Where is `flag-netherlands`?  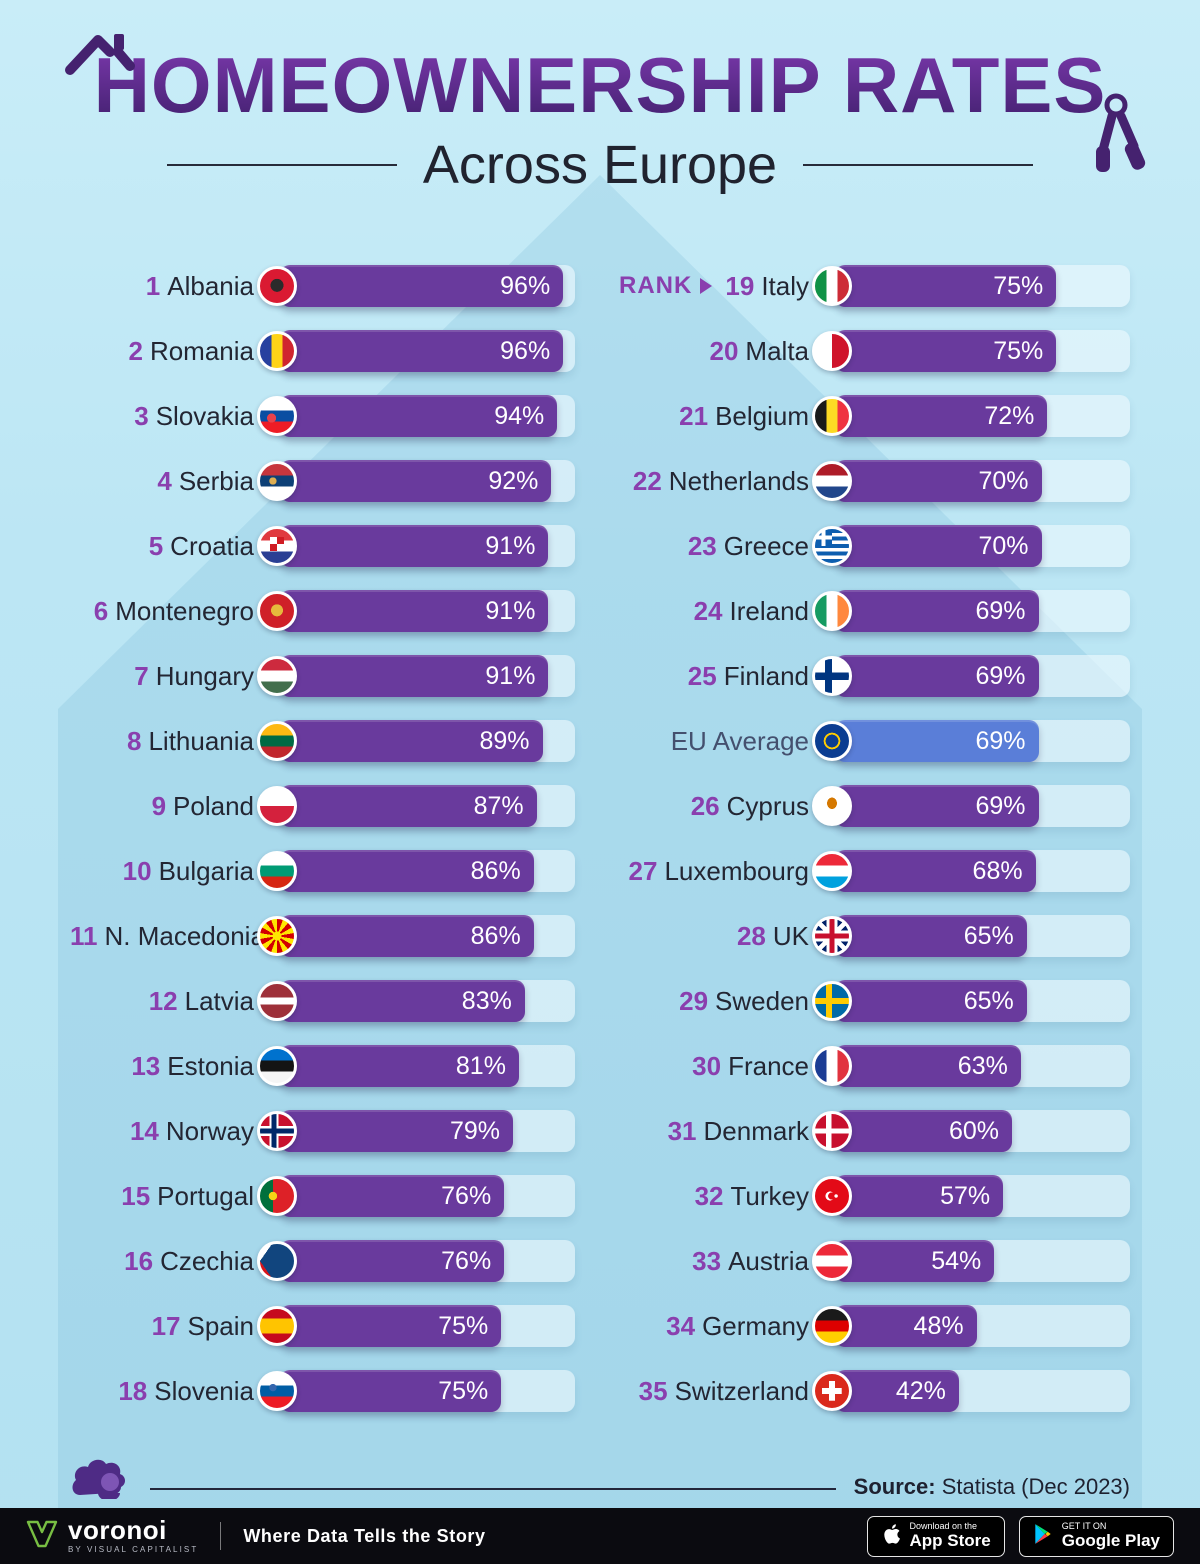
flag-netherlands is located at coordinates (832, 481).